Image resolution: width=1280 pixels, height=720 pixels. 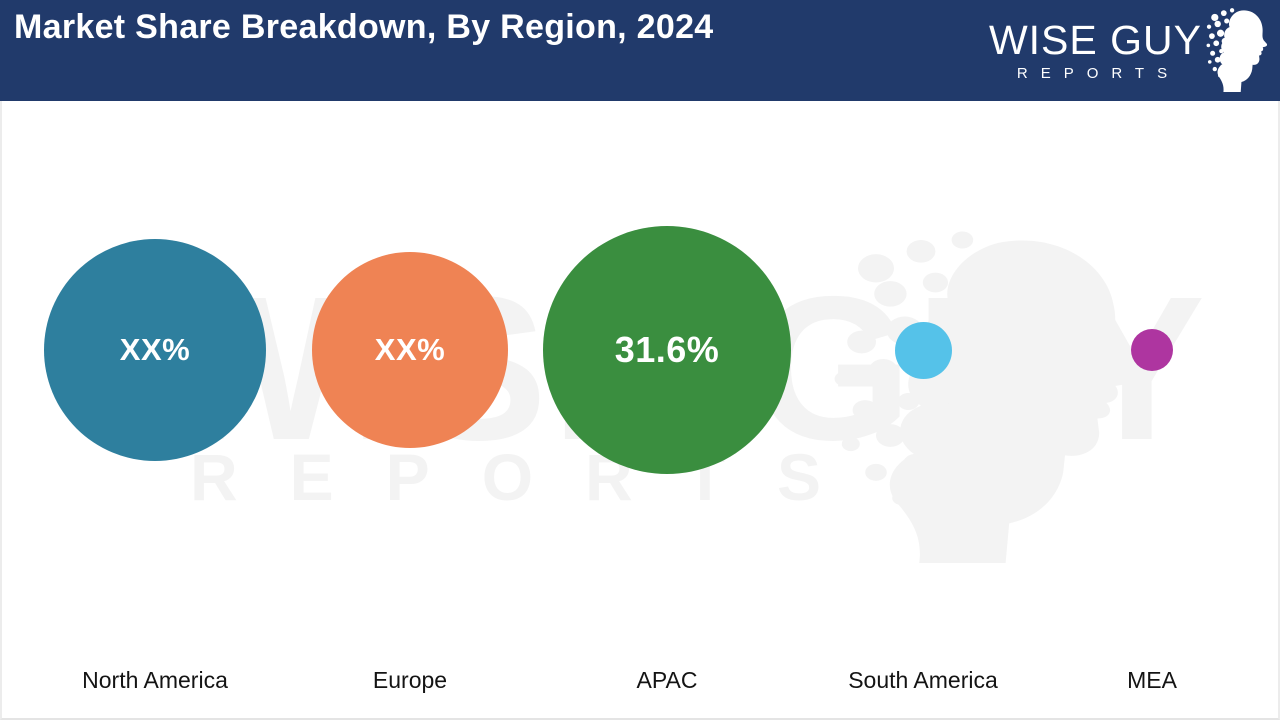 What do you see at coordinates (410, 680) in the screenshot?
I see `label-europe: Europe` at bounding box center [410, 680].